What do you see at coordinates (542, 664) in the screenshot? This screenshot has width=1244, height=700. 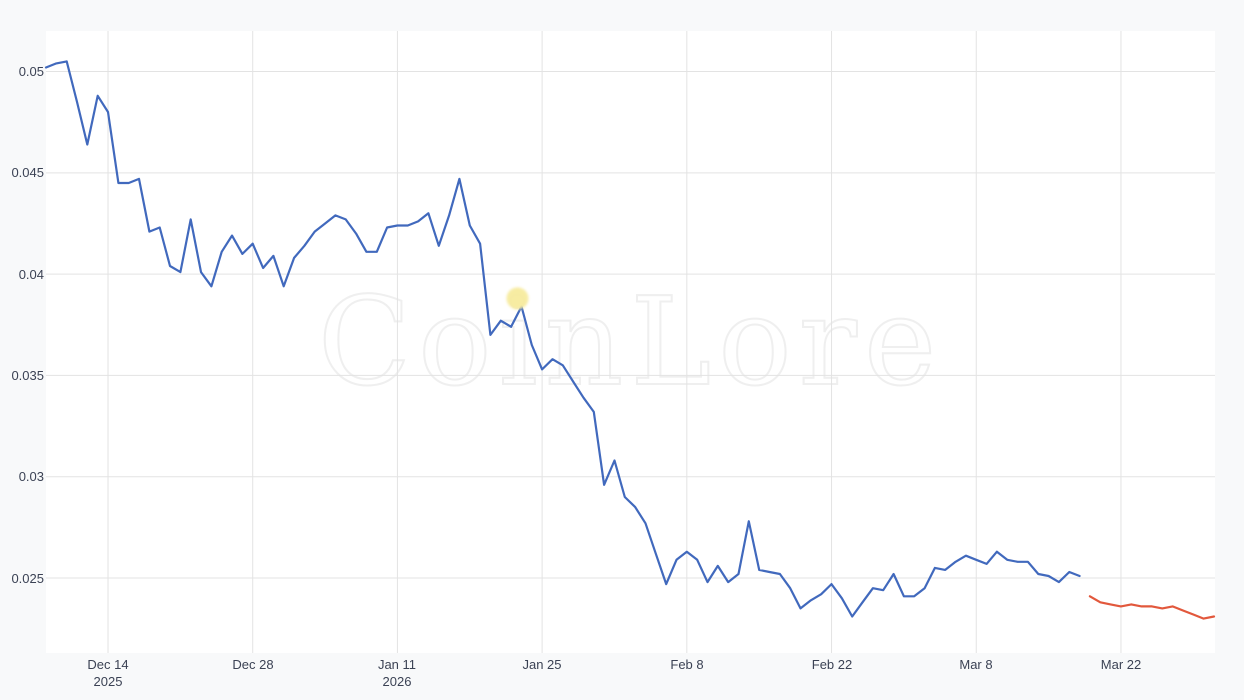 I see `x-axis-tick-label: Jan 25` at bounding box center [542, 664].